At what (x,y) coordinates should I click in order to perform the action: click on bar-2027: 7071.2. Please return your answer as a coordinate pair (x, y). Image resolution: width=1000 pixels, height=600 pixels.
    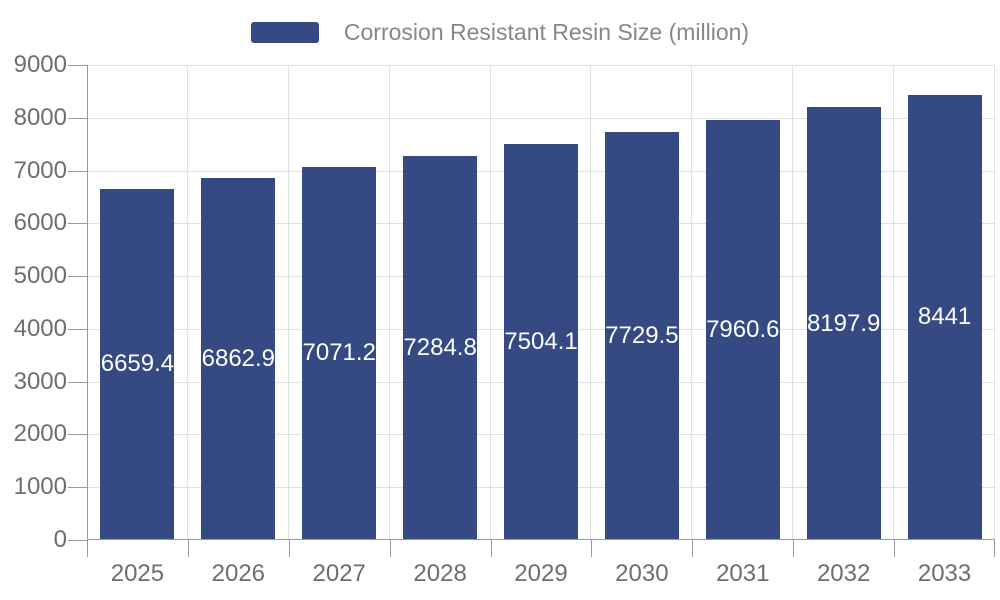
    Looking at the image, I should click on (339, 353).